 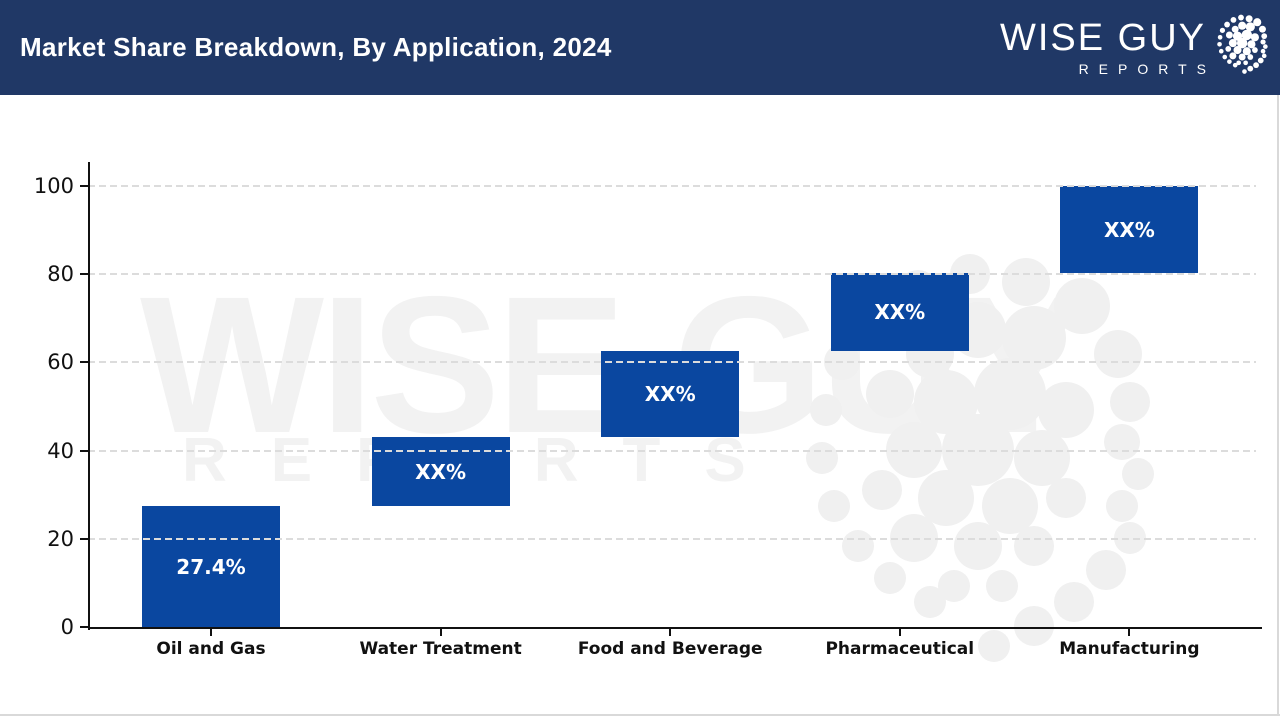 What do you see at coordinates (670, 649) in the screenshot?
I see `x-category-label: Food and Beverage` at bounding box center [670, 649].